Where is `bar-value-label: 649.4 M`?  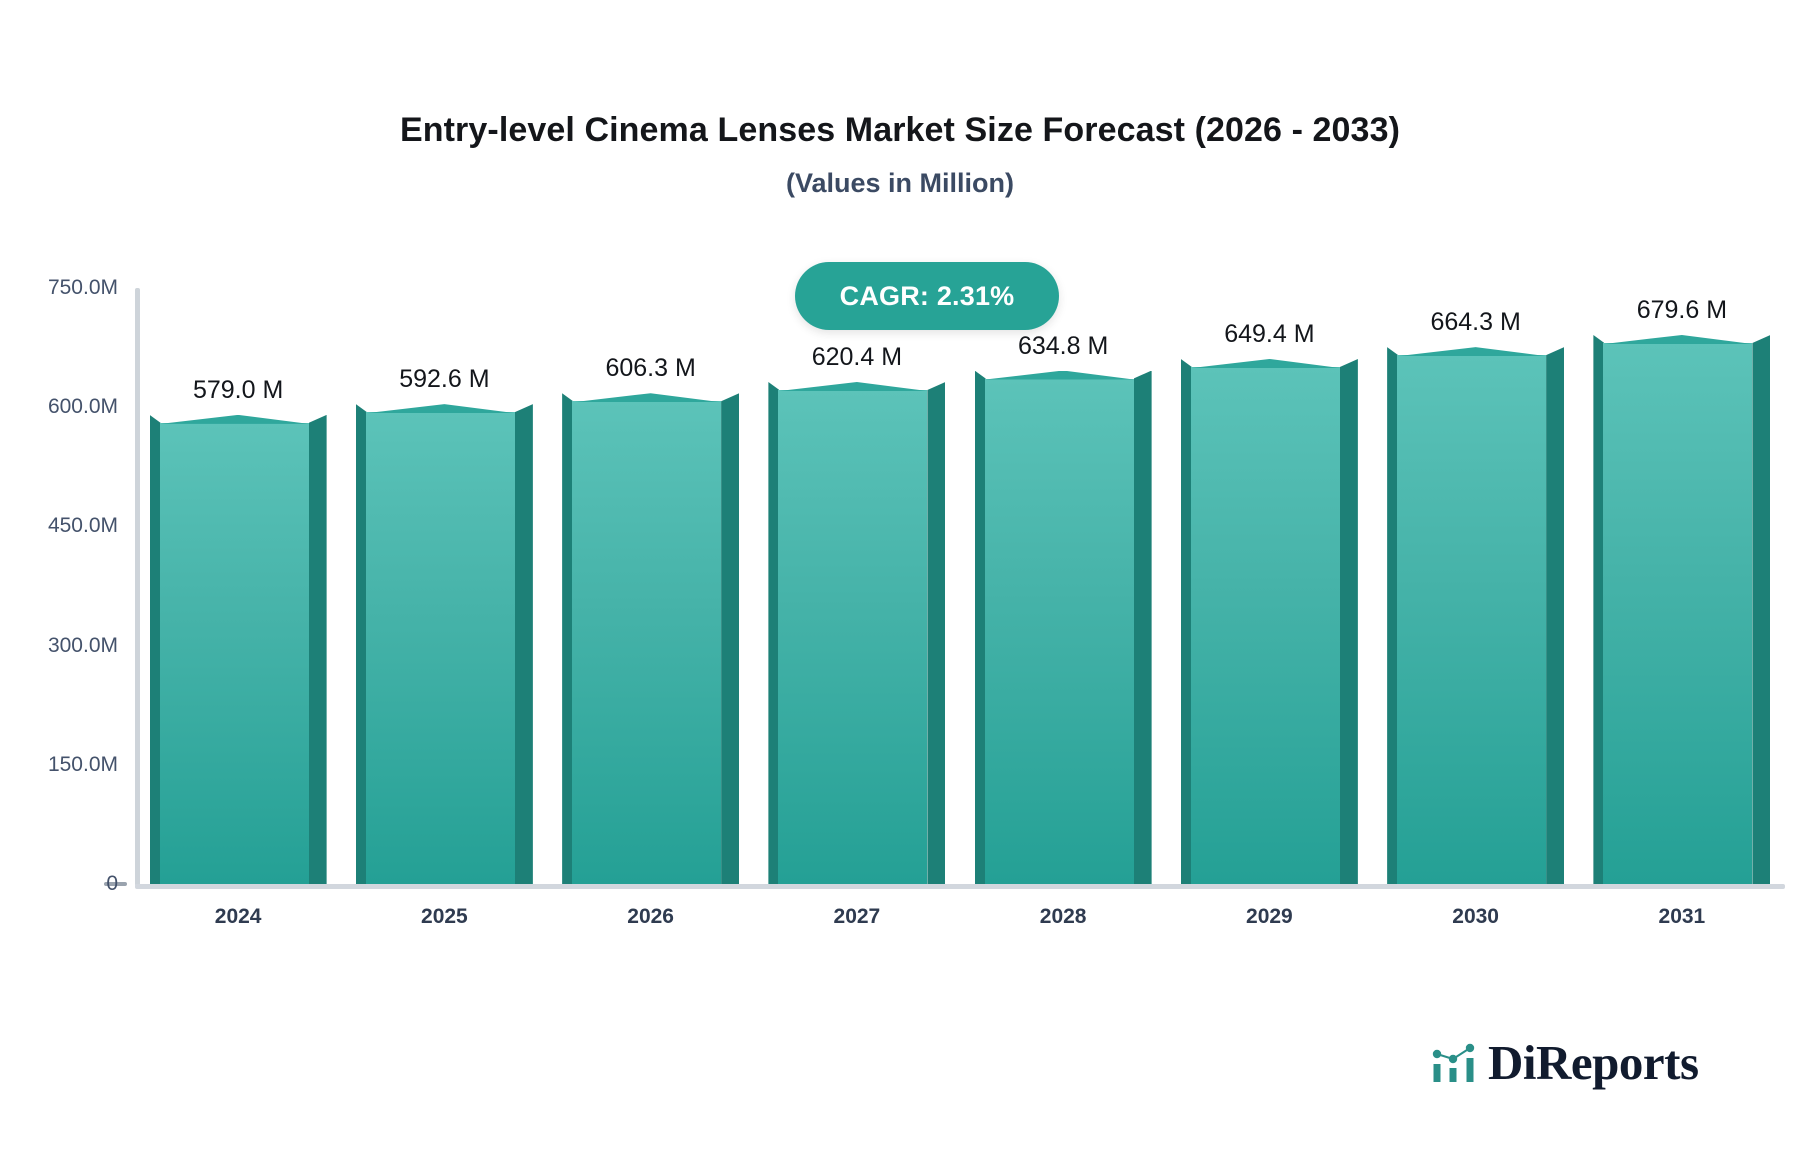
bar-value-label: 649.4 M is located at coordinates (1269, 333).